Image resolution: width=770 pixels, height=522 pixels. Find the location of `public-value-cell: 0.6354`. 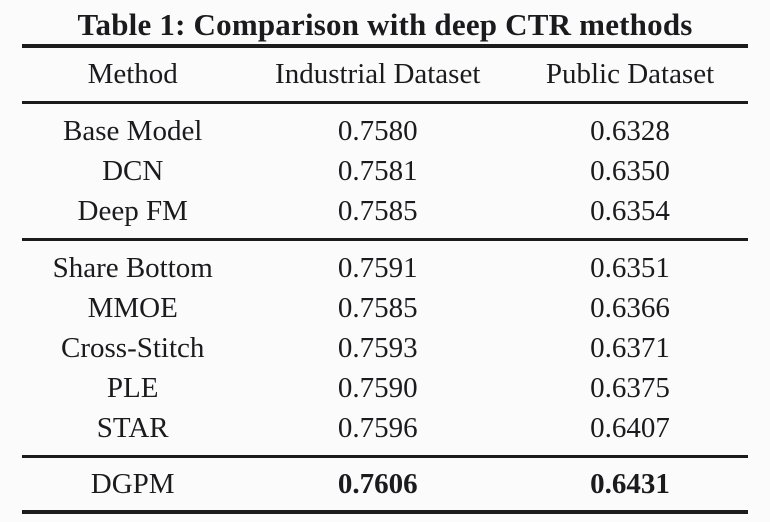

public-value-cell: 0.6354 is located at coordinates (630, 211).